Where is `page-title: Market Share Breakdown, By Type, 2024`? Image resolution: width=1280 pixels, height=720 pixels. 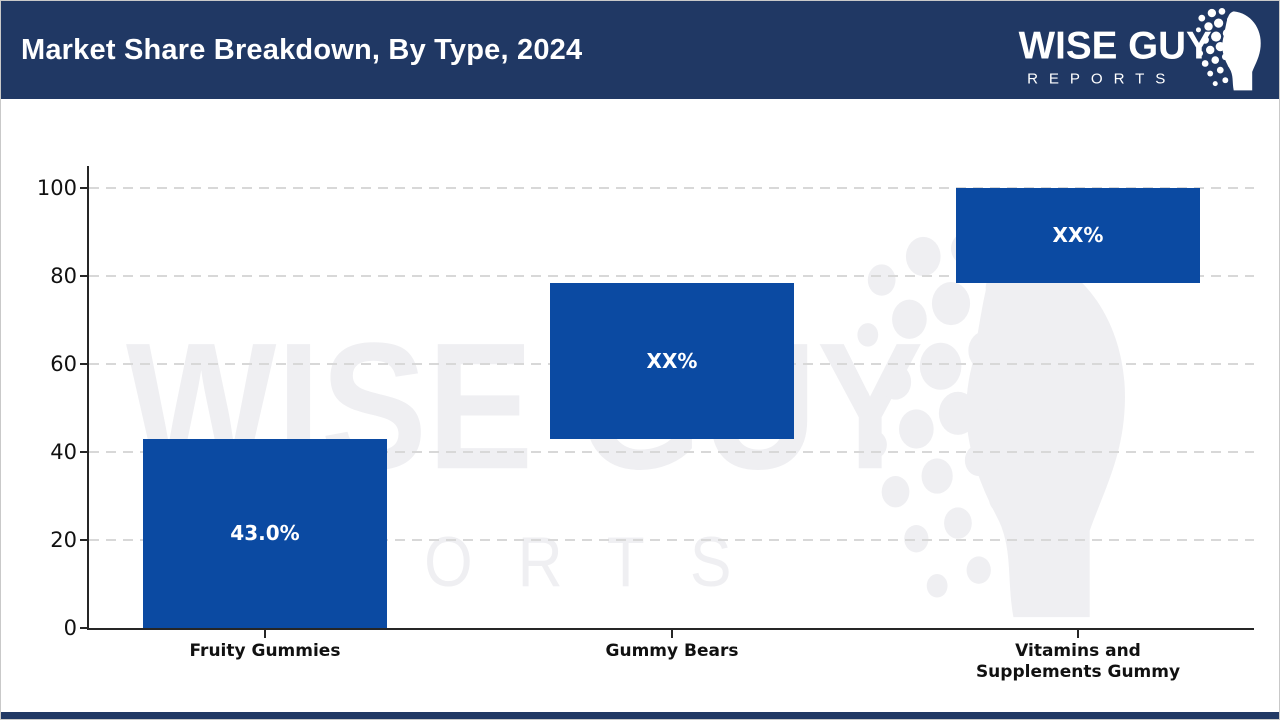
page-title: Market Share Breakdown, By Type, 2024 is located at coordinates (302, 49).